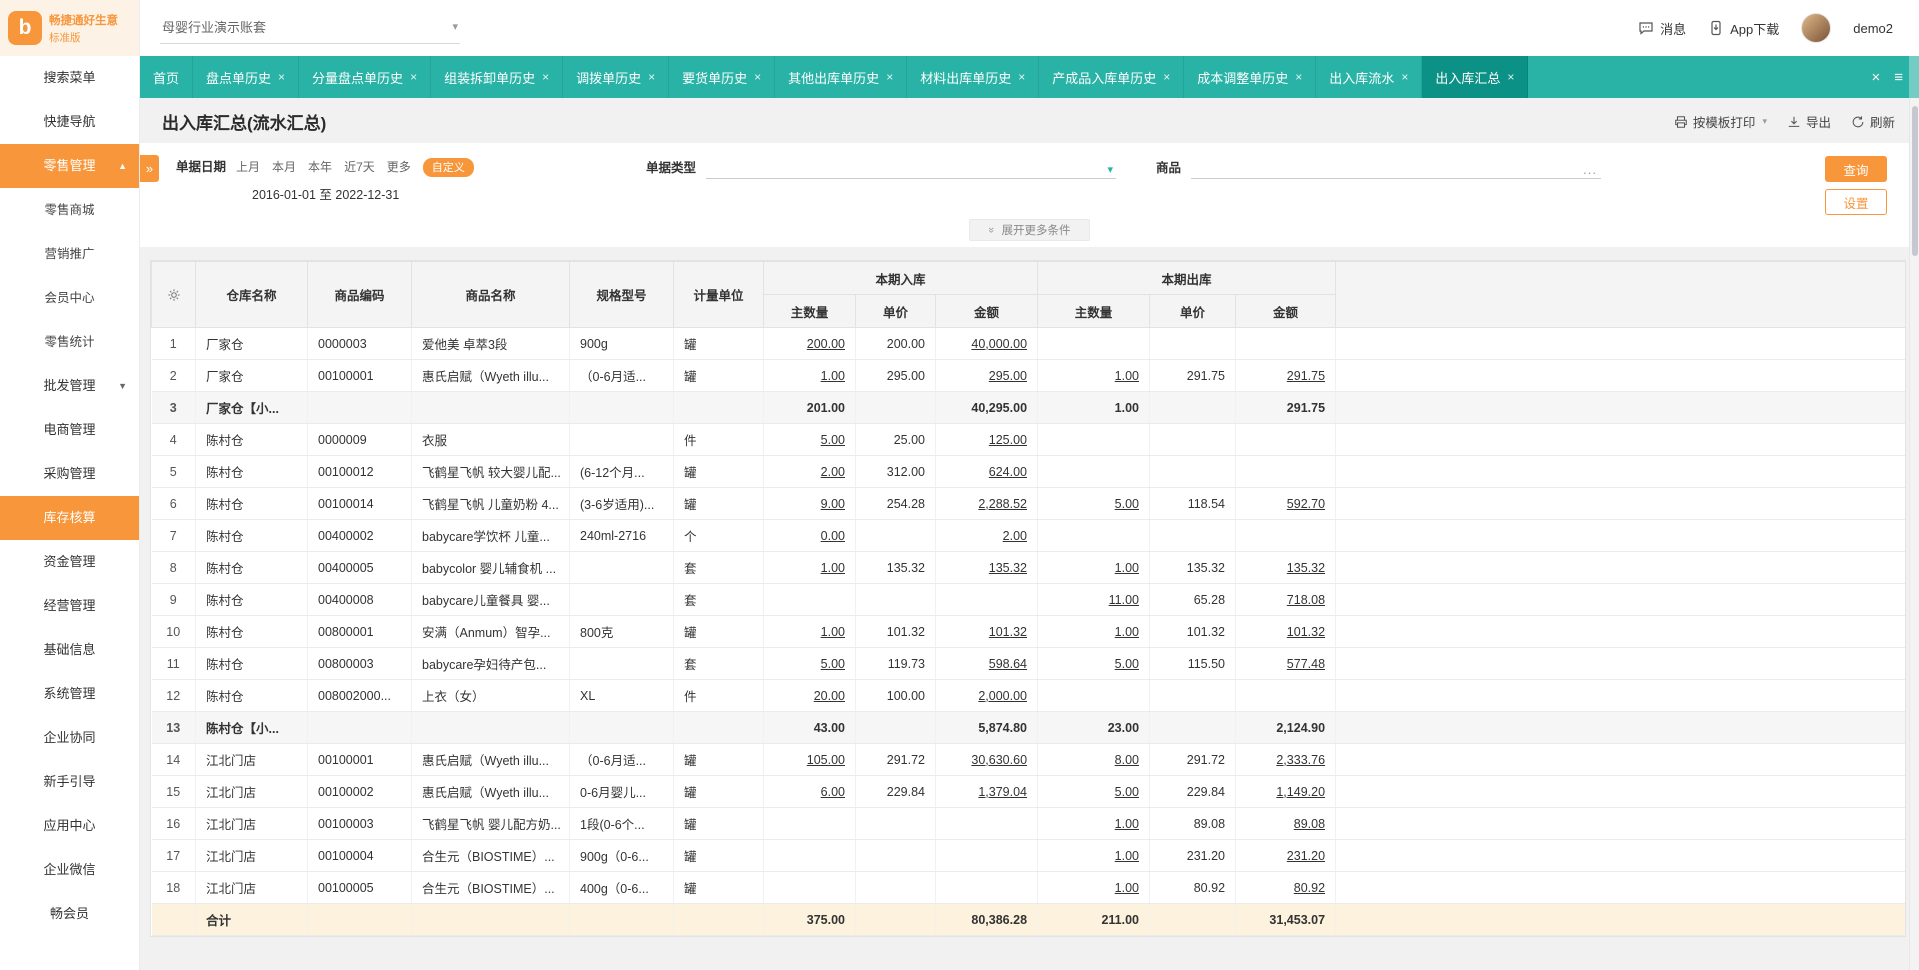 The width and height of the screenshot is (1919, 970). What do you see at coordinates (1306, 503) in the screenshot?
I see `drilldown-link: 592.70` at bounding box center [1306, 503].